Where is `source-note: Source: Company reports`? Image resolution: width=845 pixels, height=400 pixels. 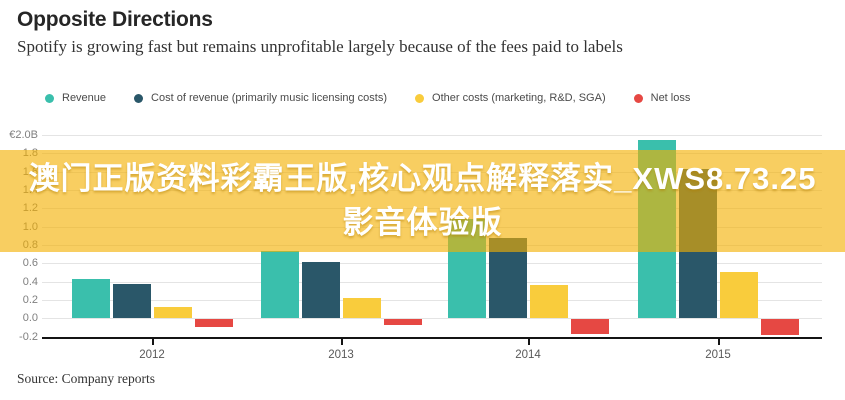
source-note: Source: Company reports is located at coordinates (86, 378).